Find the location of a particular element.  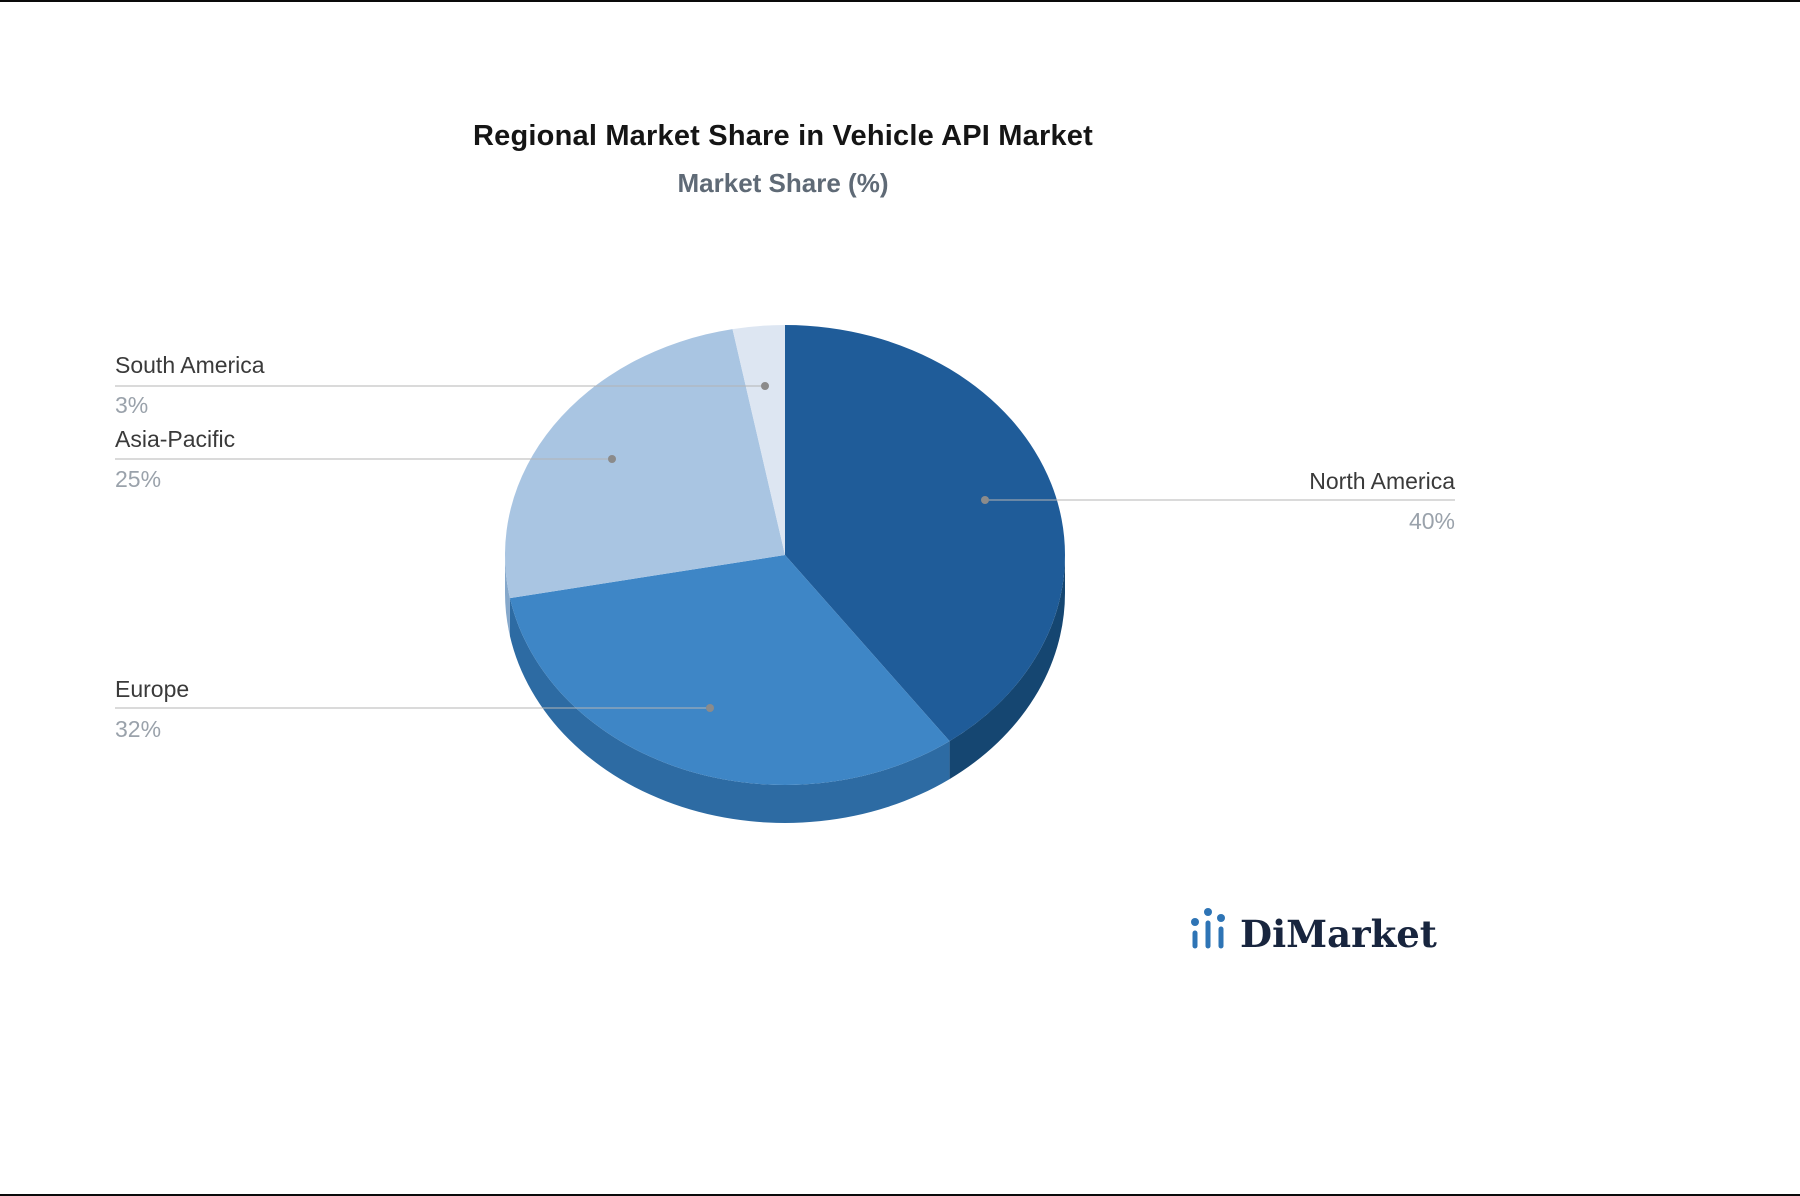

slice-value-north-america: 40% is located at coordinates (1431, 521).